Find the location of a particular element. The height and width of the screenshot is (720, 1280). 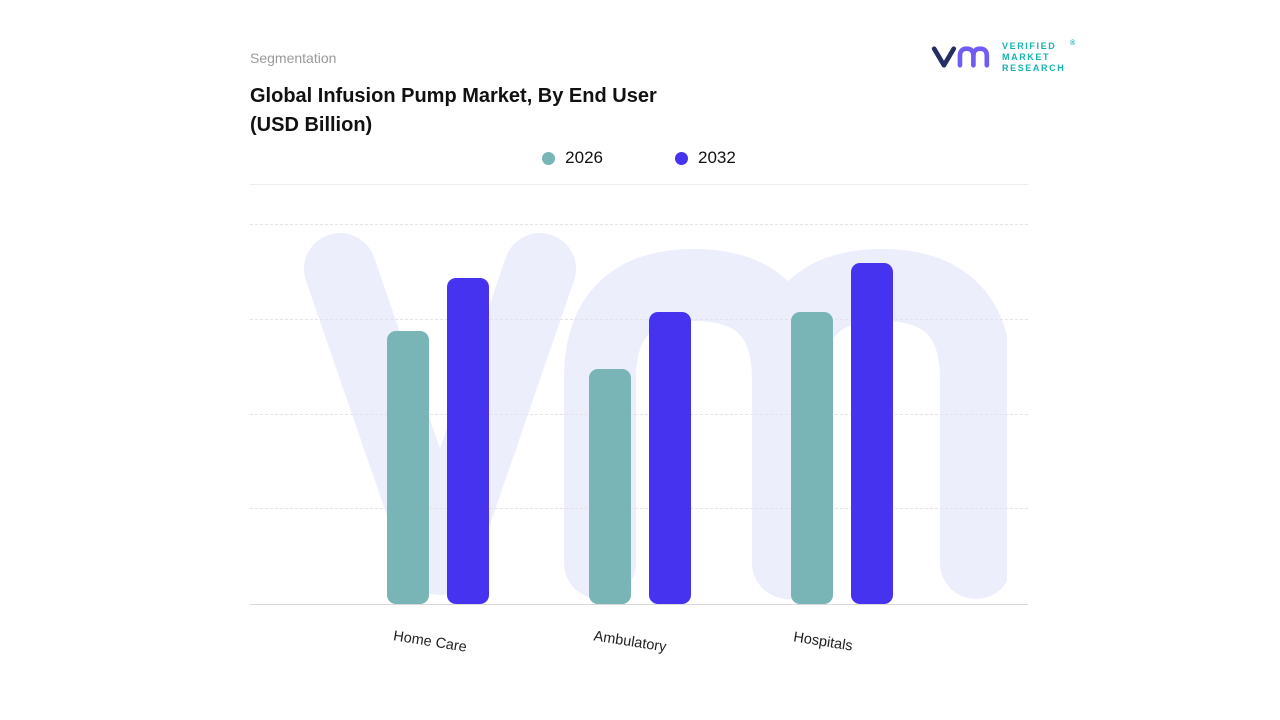

registered-trademark-icon: ® is located at coordinates (1073, 43).